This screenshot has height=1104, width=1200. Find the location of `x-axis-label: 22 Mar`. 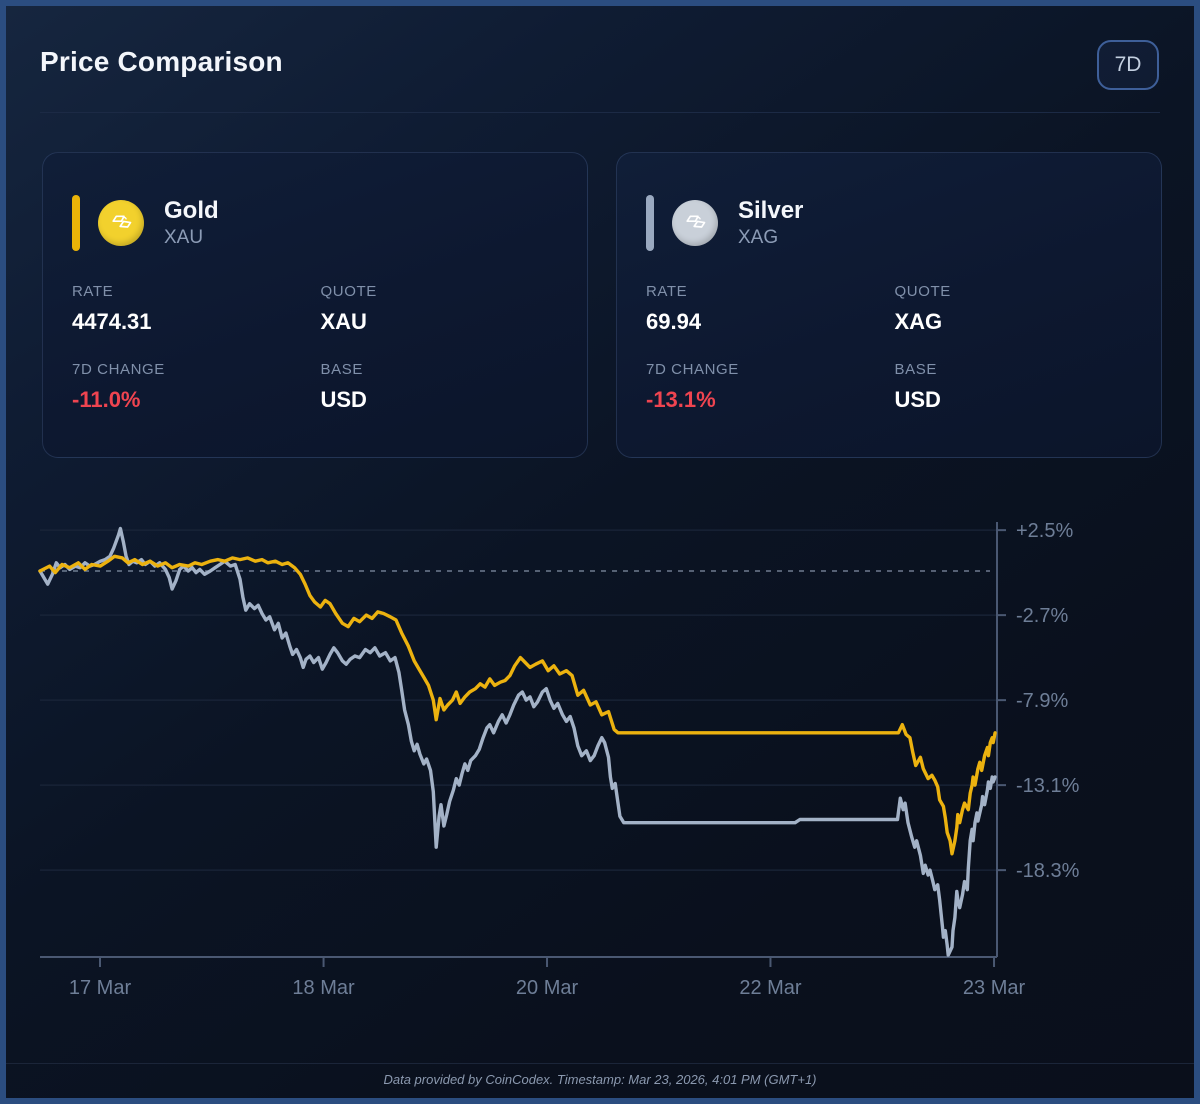

x-axis-label: 22 Mar is located at coordinates (770, 988).